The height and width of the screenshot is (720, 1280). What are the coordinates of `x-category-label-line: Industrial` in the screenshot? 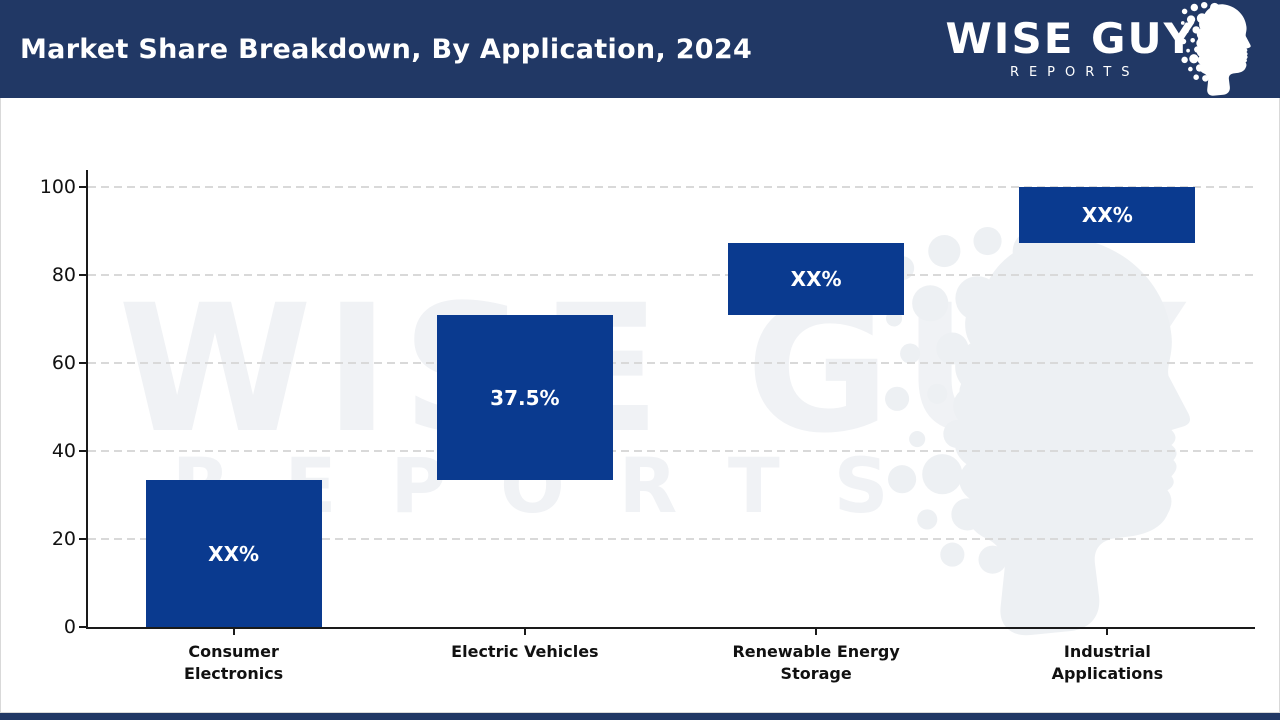 It's located at (1107, 651).